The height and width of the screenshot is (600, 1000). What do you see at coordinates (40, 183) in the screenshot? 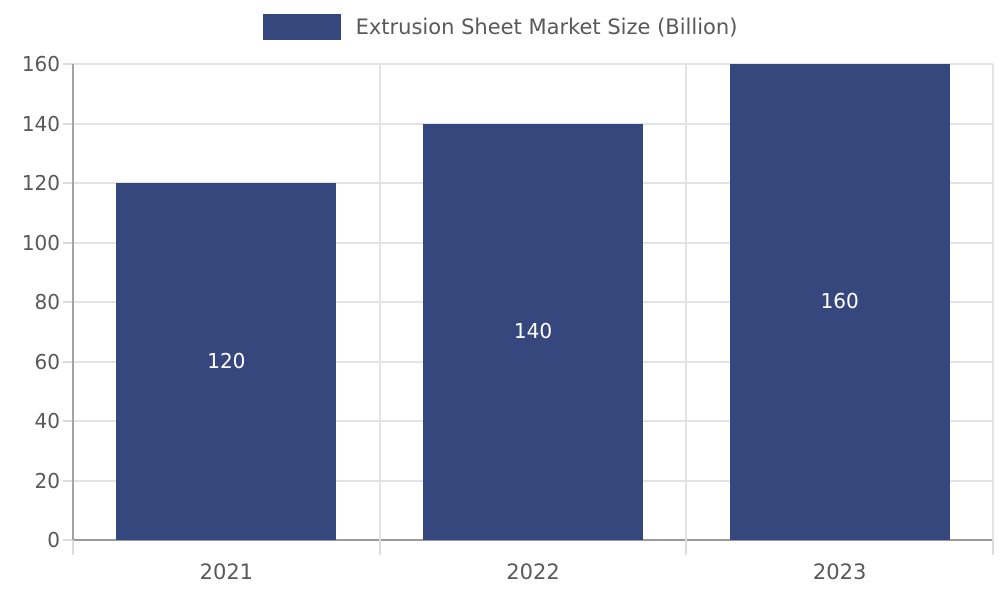
I see `y-tick-label: 120` at bounding box center [40, 183].